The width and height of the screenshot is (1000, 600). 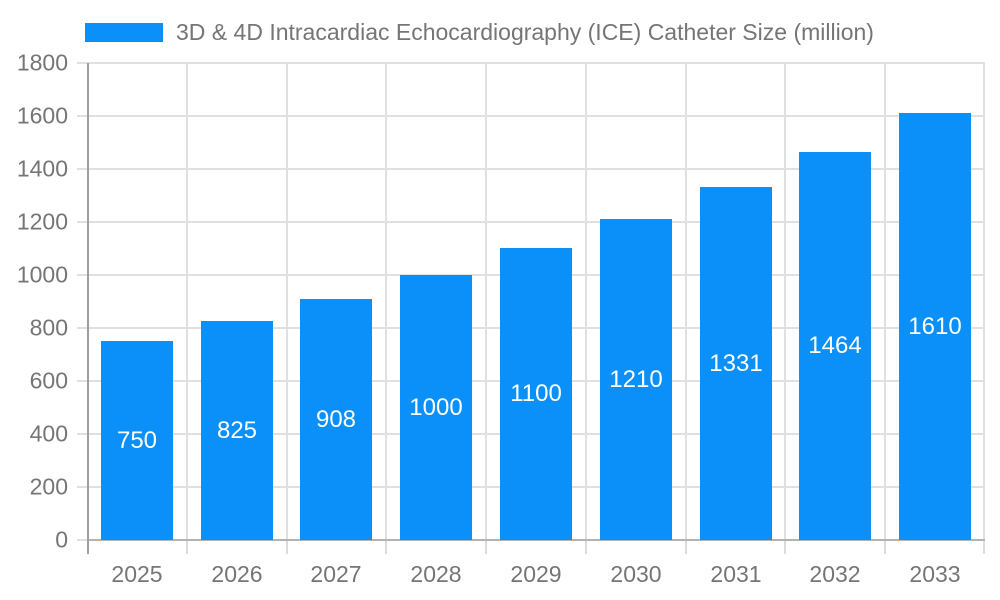 What do you see at coordinates (237, 574) in the screenshot?
I see `x-axis-tick-label: 2026` at bounding box center [237, 574].